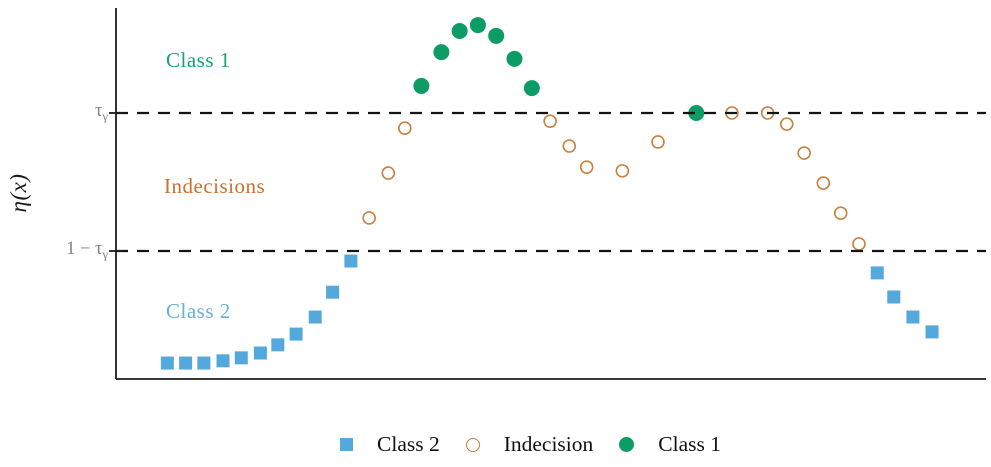 The width and height of the screenshot is (991, 467). I want to click on annotation-class2-region: Class 2, so click(198, 311).